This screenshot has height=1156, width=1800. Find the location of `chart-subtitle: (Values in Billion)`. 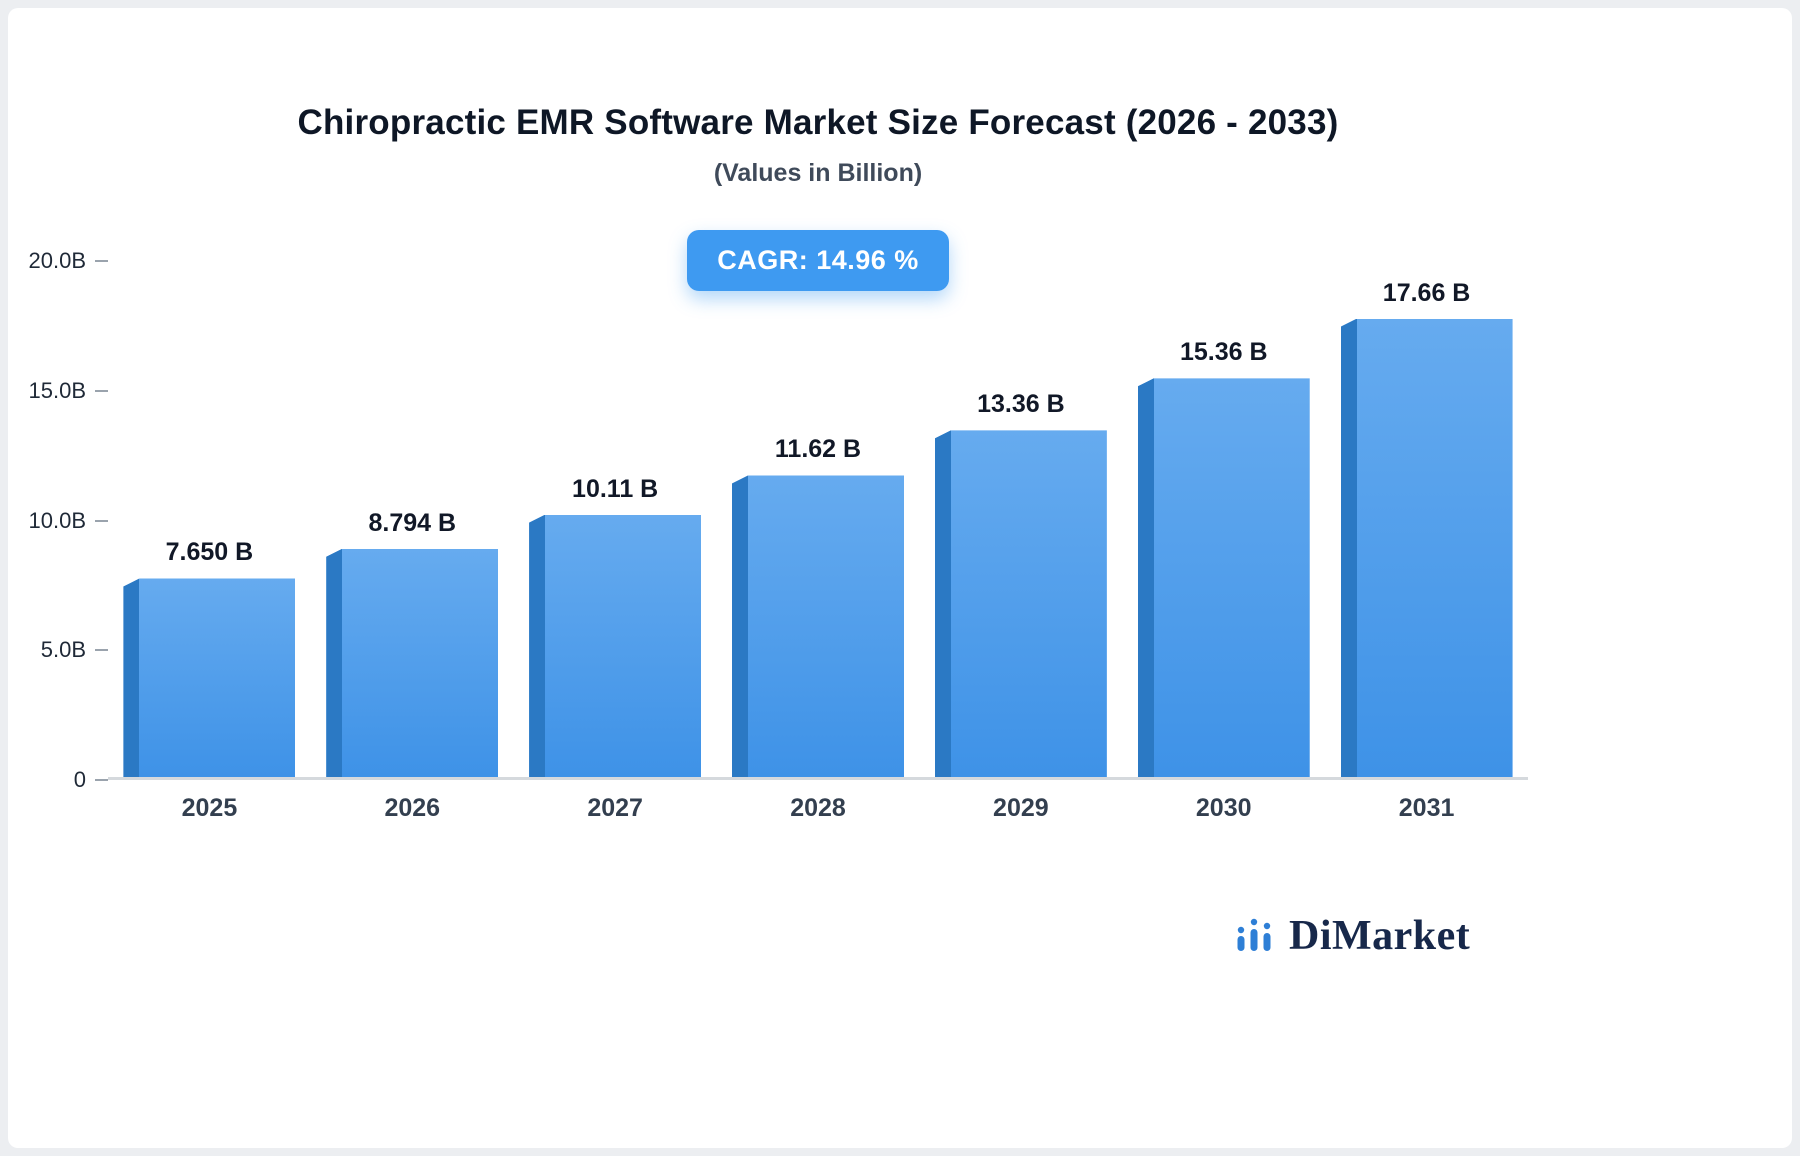

chart-subtitle: (Values in Billion) is located at coordinates (818, 173).